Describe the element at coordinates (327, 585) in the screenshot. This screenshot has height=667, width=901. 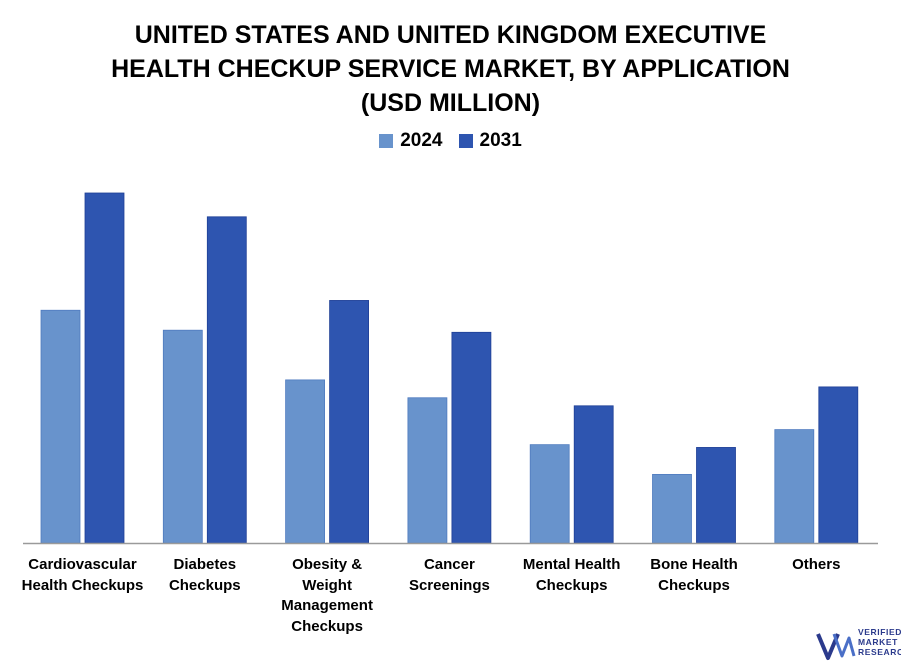
I see `category-label-line: Weight` at that location.